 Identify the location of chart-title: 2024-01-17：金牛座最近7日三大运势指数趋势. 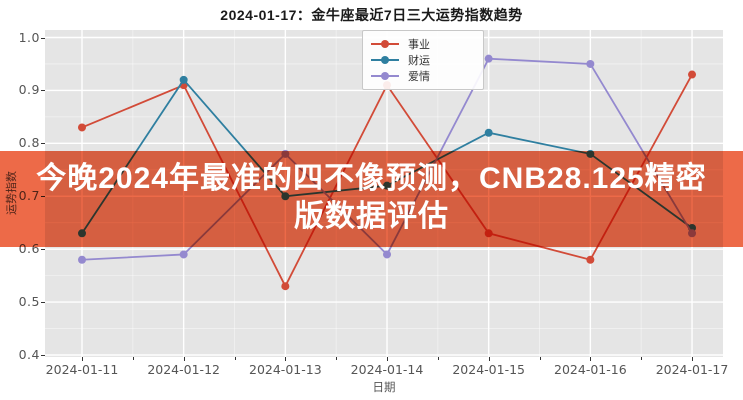
(371, 15).